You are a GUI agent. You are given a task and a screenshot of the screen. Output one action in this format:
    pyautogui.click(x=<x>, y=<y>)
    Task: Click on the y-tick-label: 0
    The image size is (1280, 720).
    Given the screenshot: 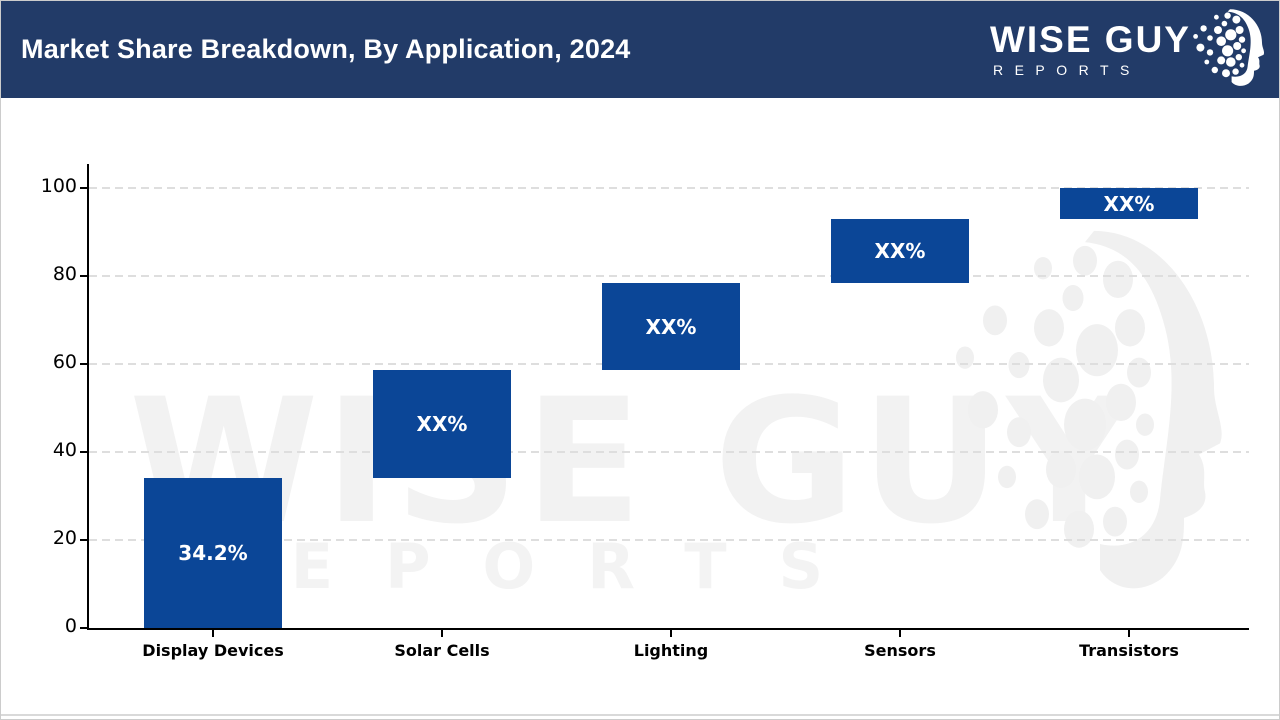 What is the action you would take?
    pyautogui.click(x=70, y=626)
    